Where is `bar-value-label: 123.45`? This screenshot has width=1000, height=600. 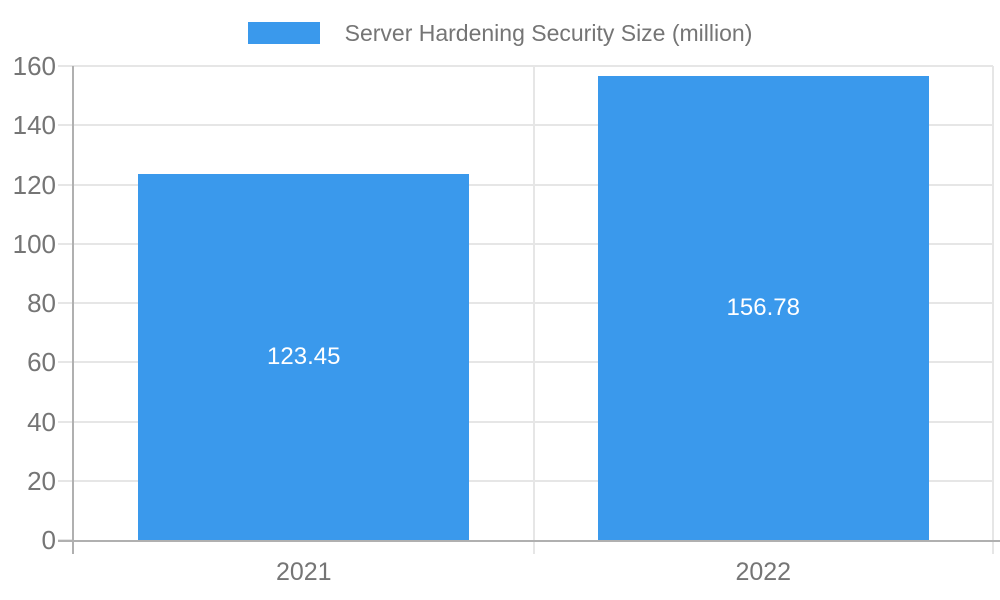
bar-value-label: 123.45 is located at coordinates (304, 357).